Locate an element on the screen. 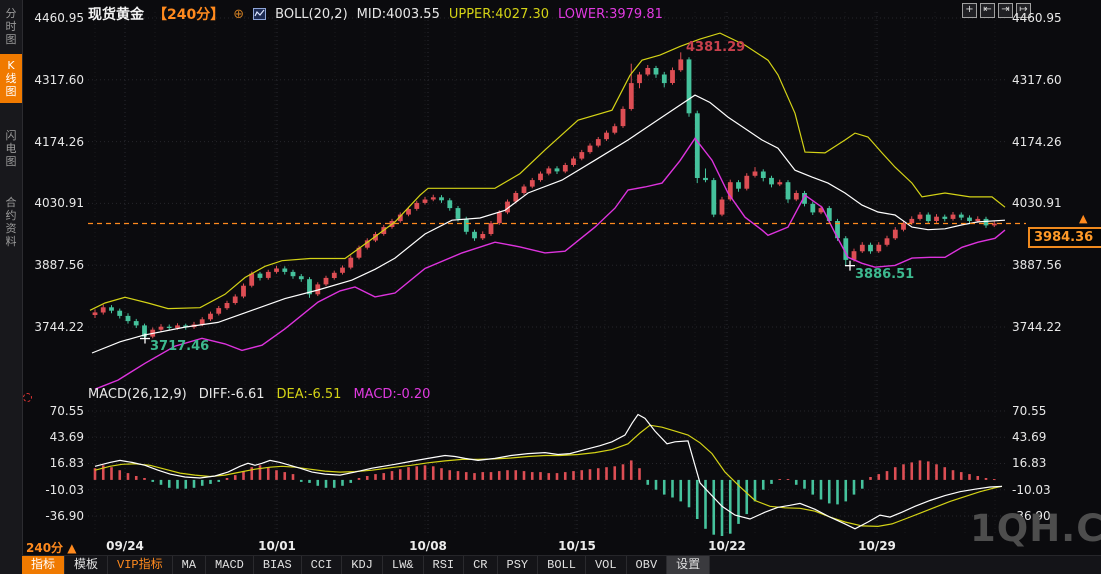 Image resolution: width=1101 pixels, height=574 pixels. sidebar-tab-kline-chart: K线图 is located at coordinates (11, 78).